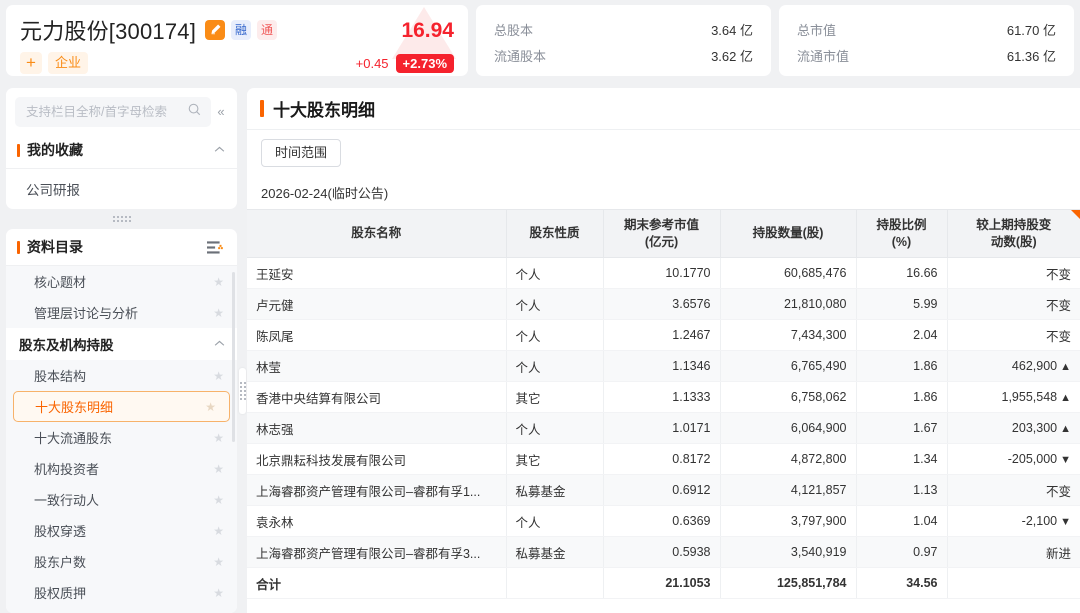 Image resolution: width=1080 pixels, height=613 pixels. What do you see at coordinates (427, 30) in the screenshot?
I see `price-block: 16.94` at bounding box center [427, 30].